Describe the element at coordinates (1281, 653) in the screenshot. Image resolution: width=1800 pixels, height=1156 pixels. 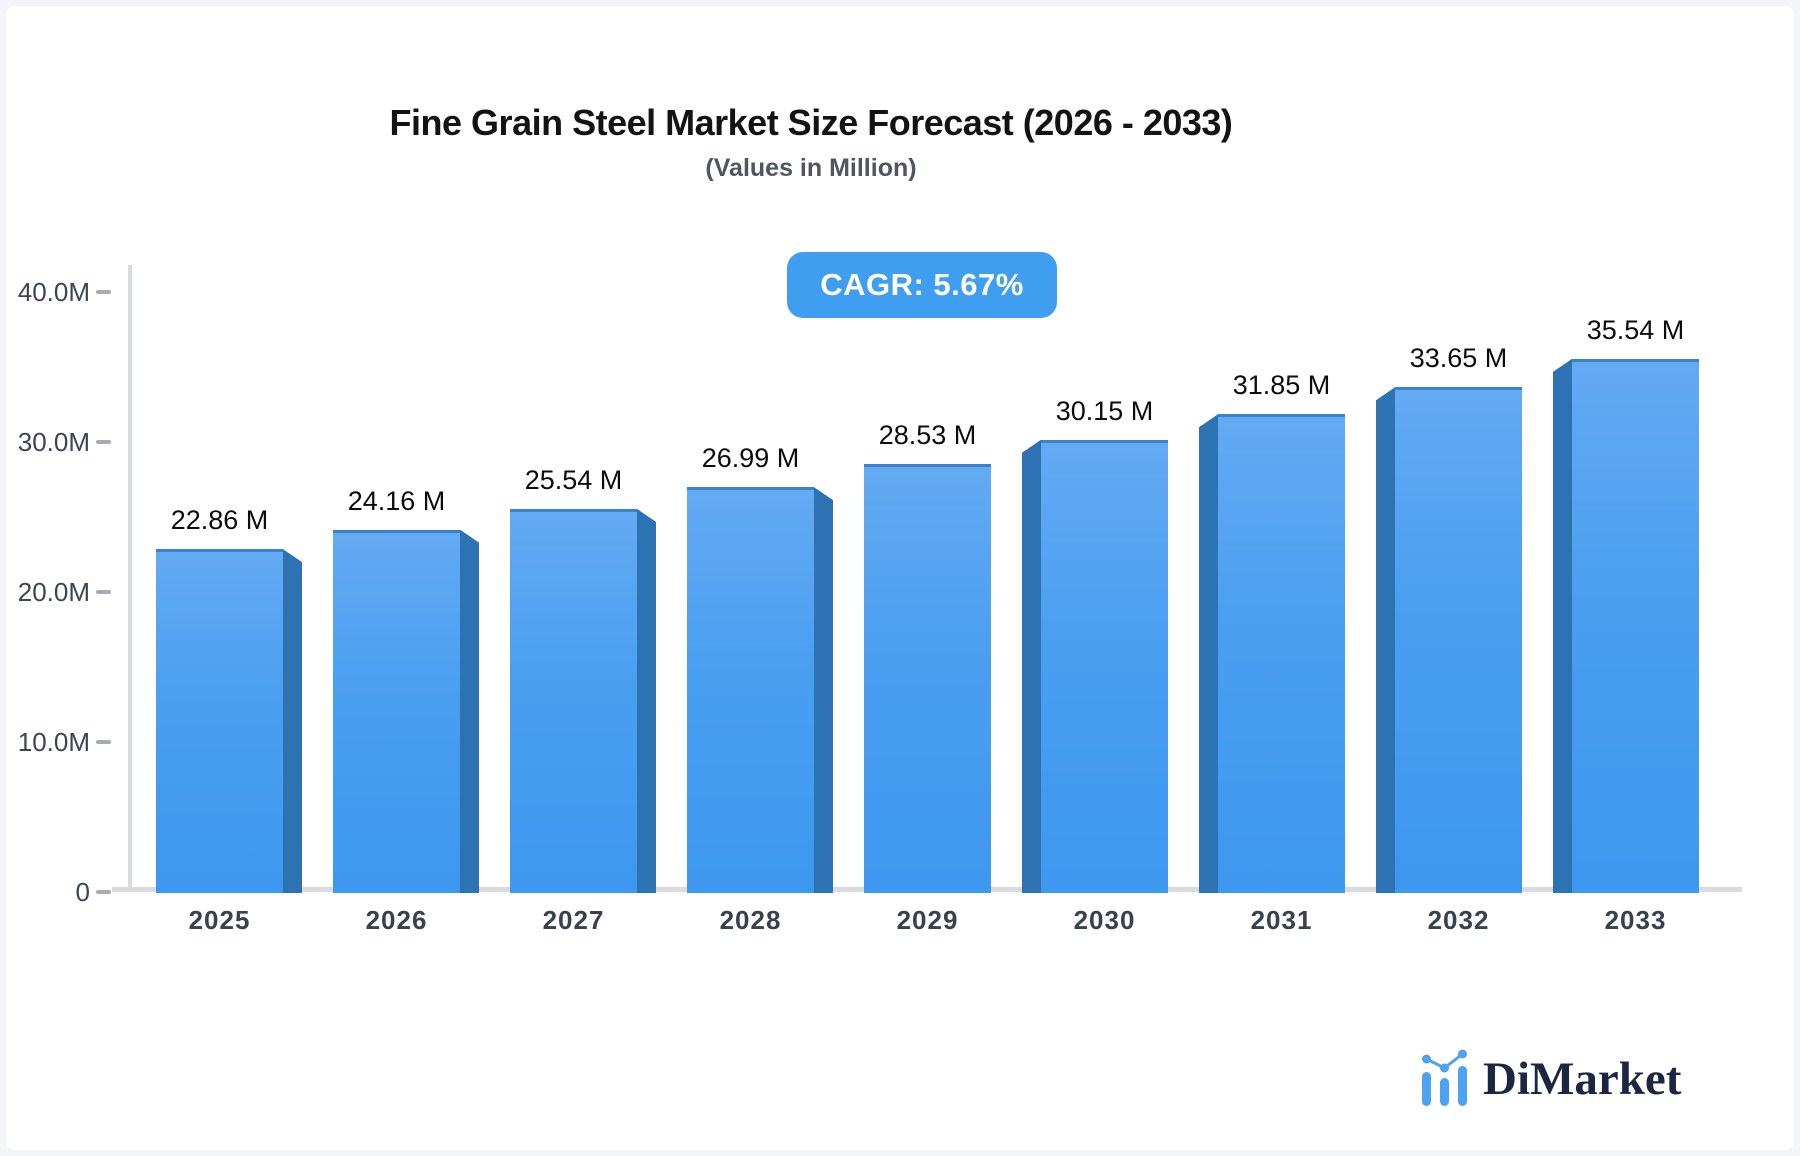
I see `bar-2031` at that location.